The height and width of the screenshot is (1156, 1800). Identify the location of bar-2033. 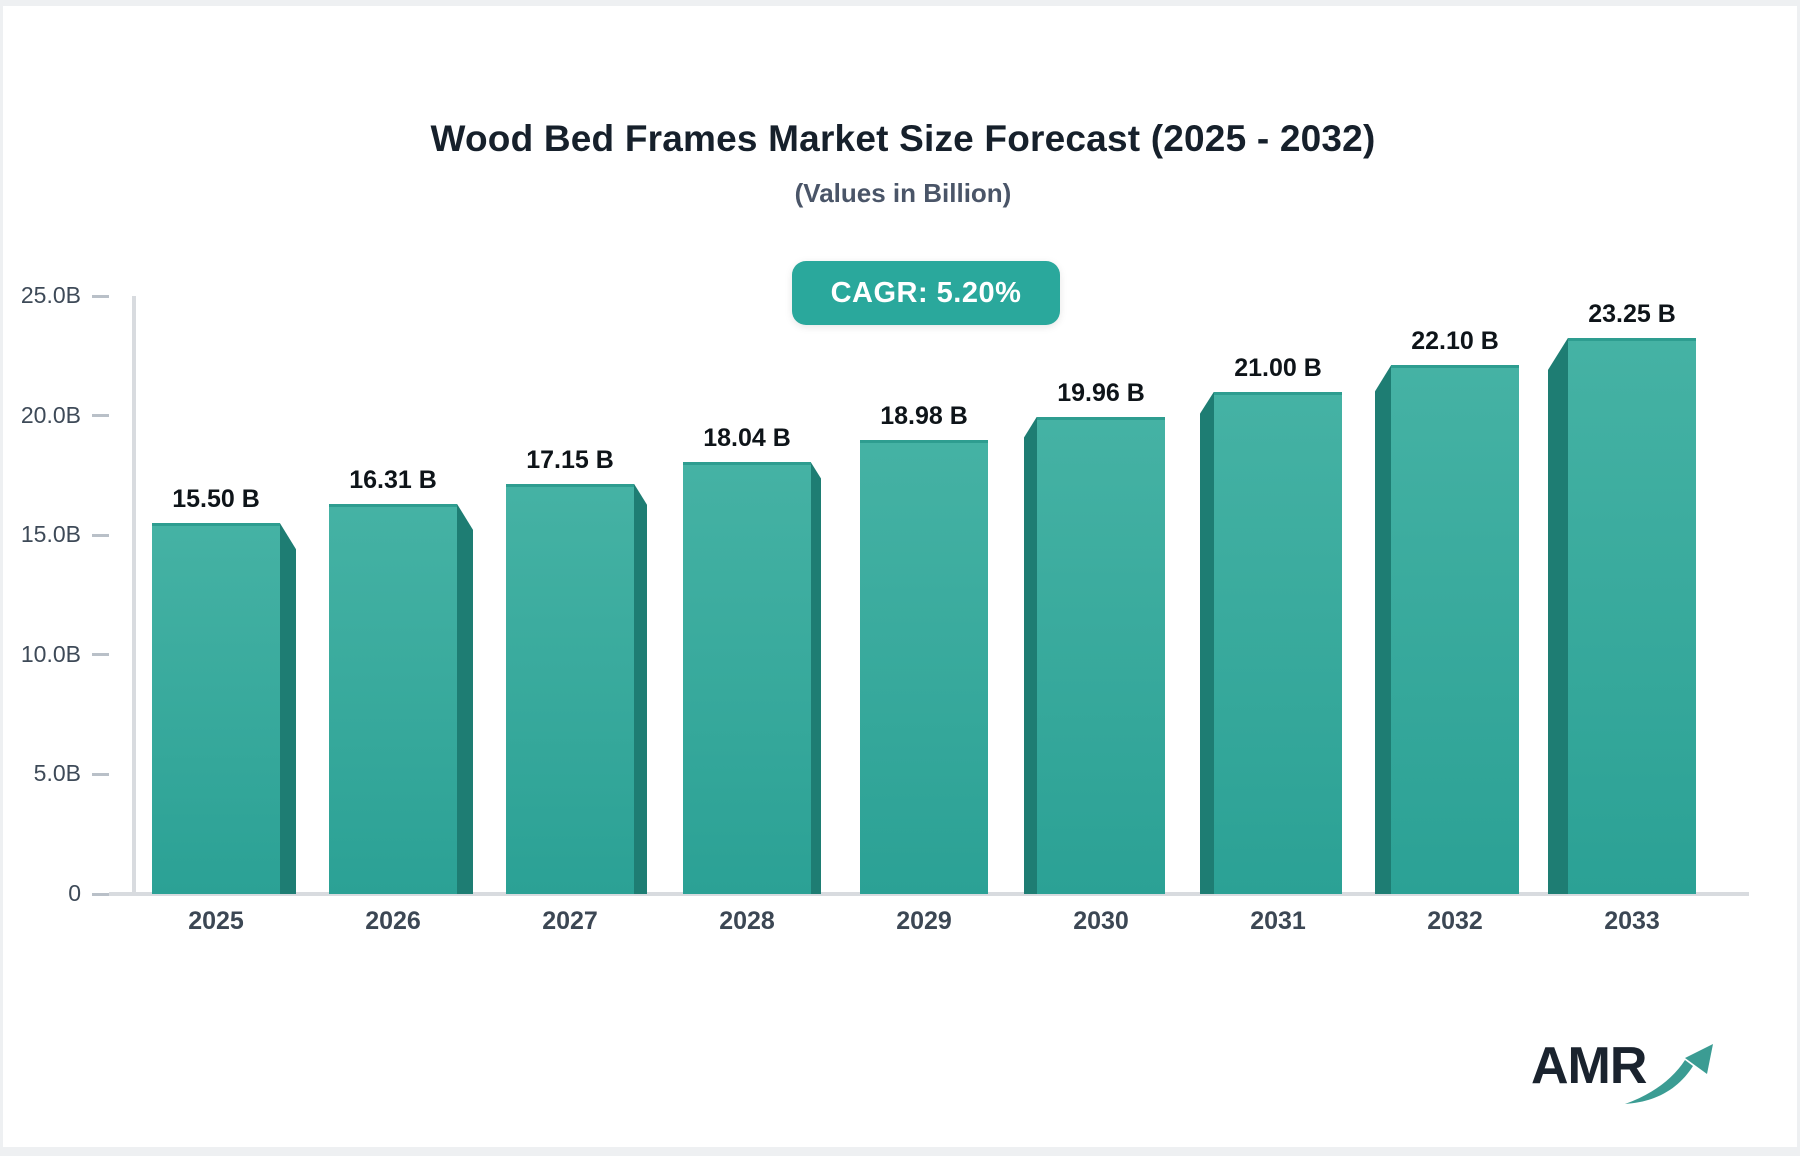
(1632, 615).